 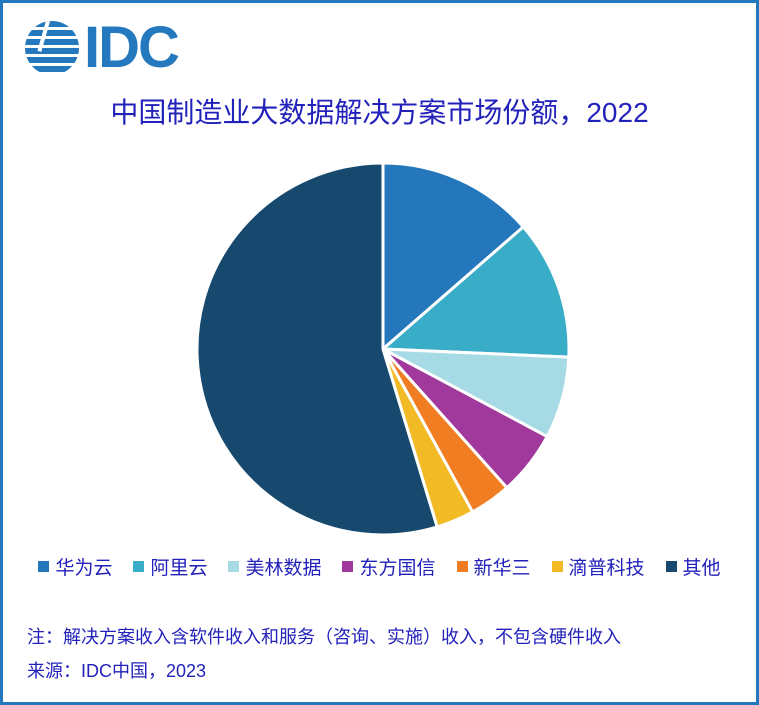 What do you see at coordinates (84, 568) in the screenshot?
I see `legend-label: 华为云` at bounding box center [84, 568].